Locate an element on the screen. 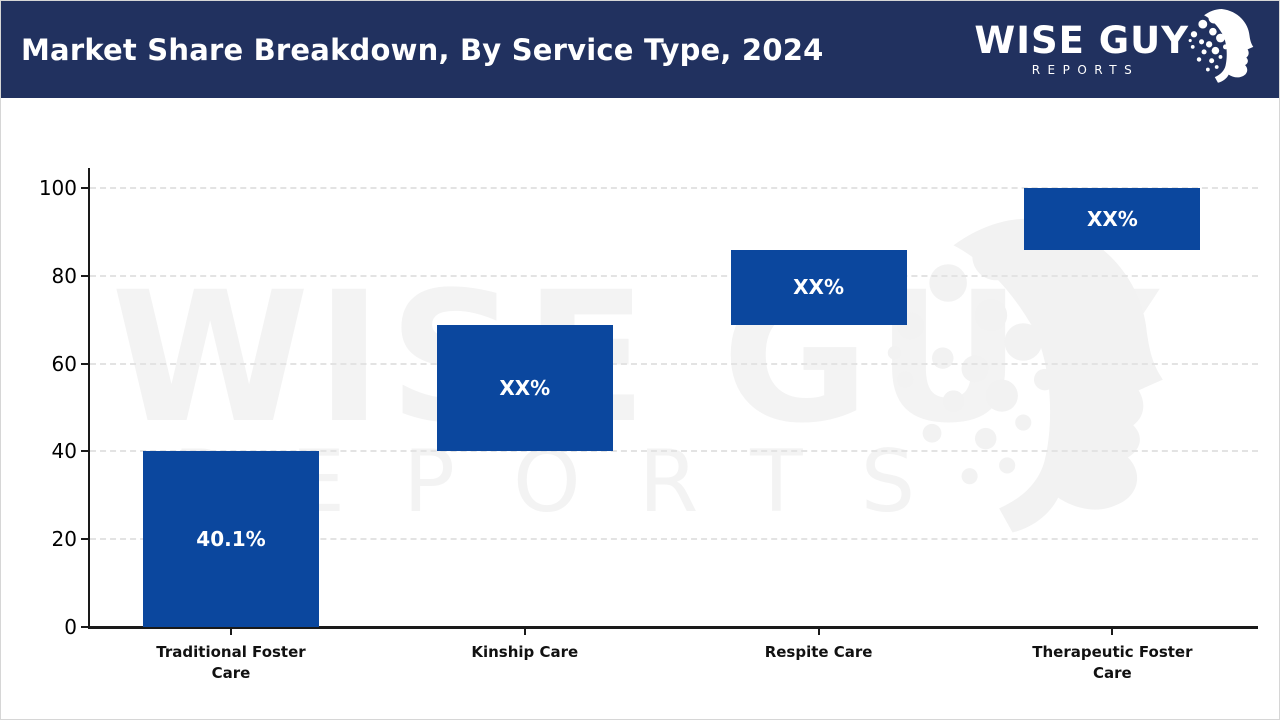  x-tick-respite-care is located at coordinates (818, 631).